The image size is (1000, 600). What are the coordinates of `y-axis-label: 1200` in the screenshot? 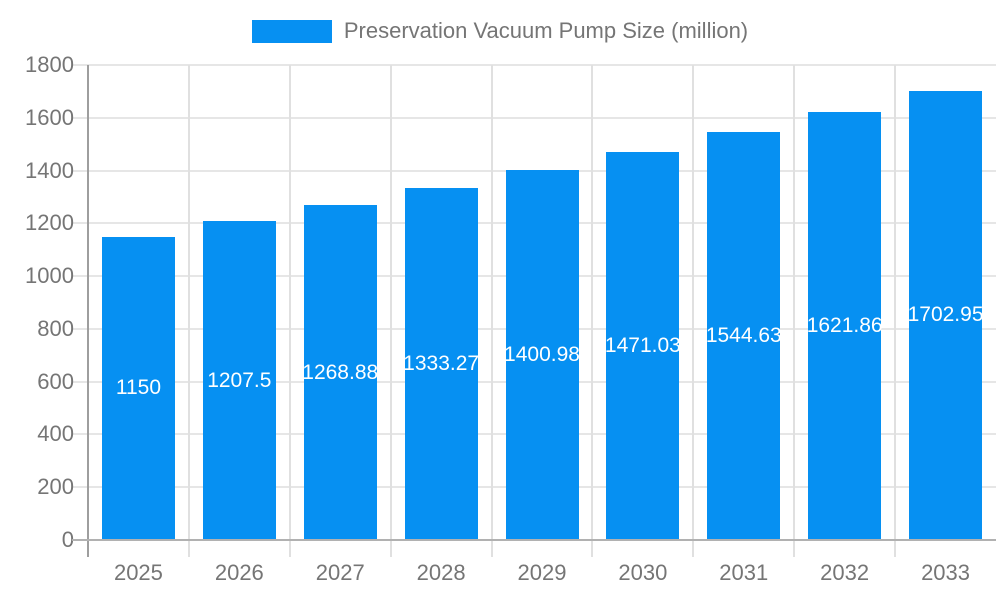 It's located at (49, 223).